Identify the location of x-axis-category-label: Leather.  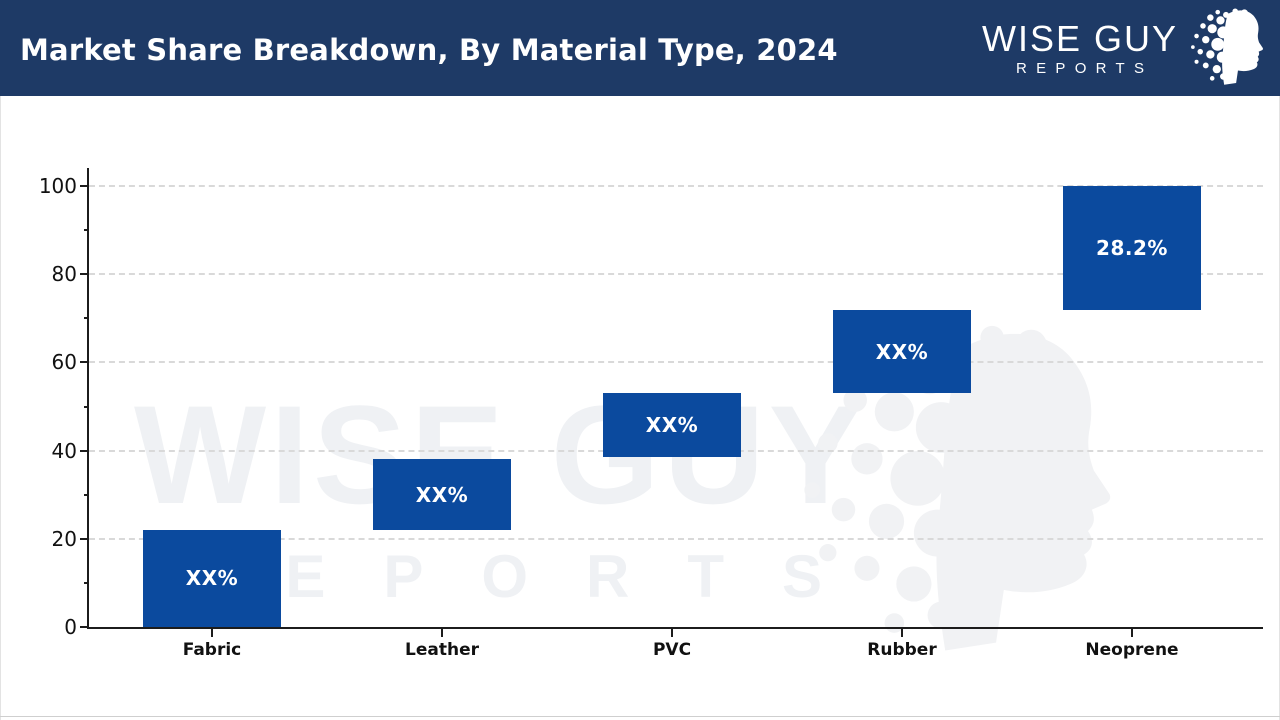
(442, 650).